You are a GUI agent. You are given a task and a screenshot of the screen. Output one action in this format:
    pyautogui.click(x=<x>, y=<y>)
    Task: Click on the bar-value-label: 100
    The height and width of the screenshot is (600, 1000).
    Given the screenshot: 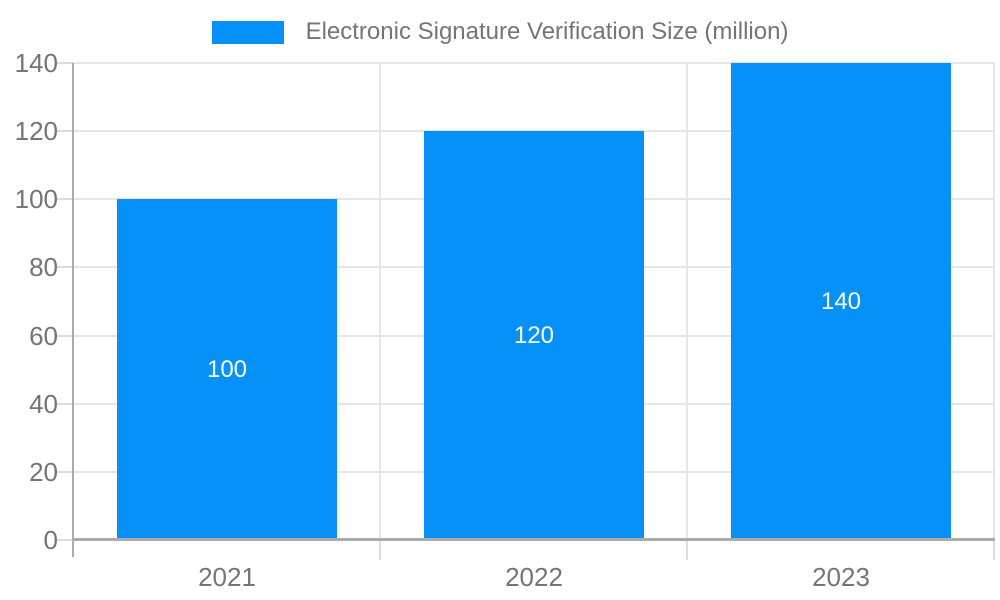 What is the action you would take?
    pyautogui.click(x=227, y=369)
    